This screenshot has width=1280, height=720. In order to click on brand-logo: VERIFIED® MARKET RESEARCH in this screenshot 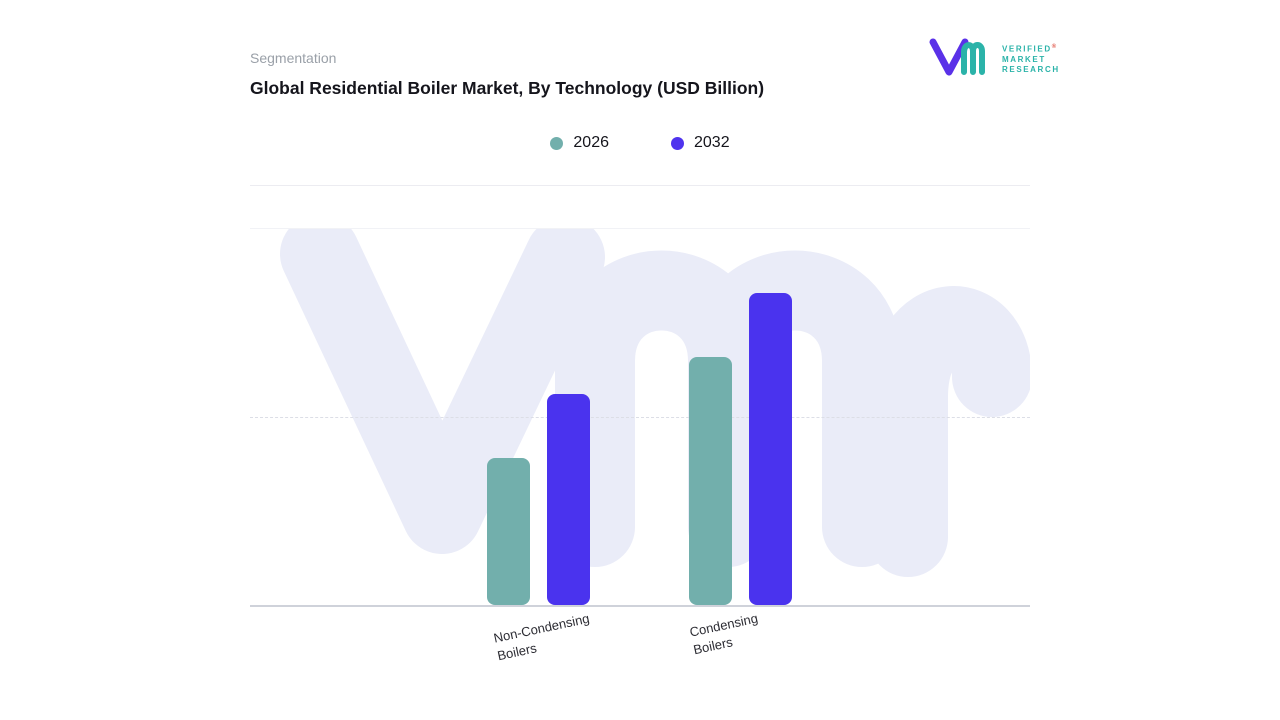, I will do `click(994, 57)`.